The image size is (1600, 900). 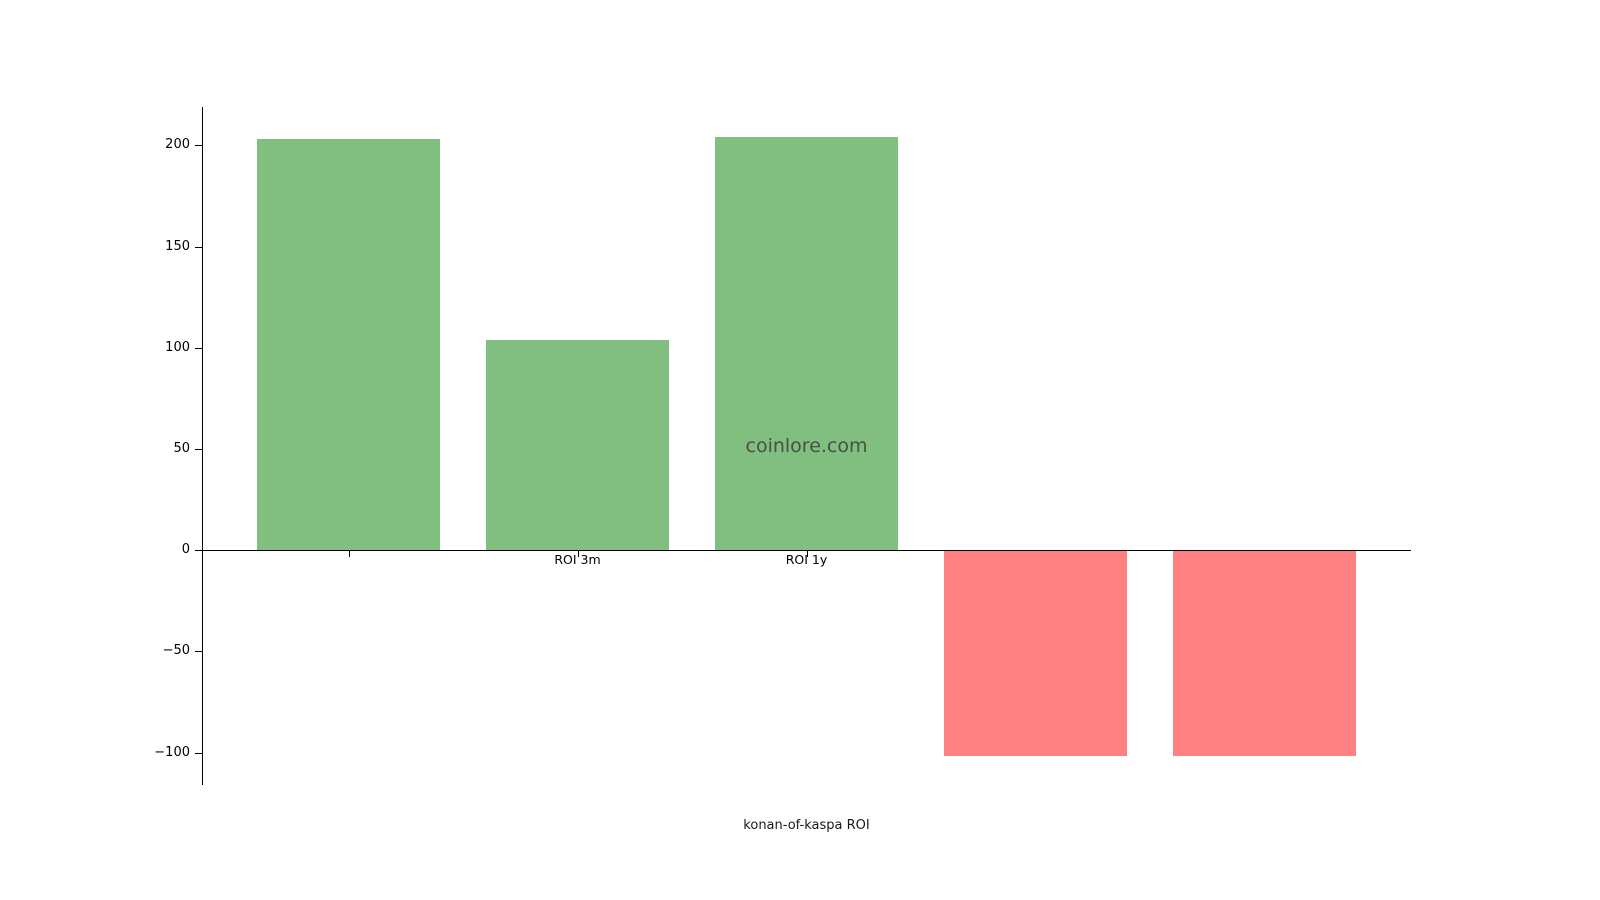 What do you see at coordinates (806, 446) in the screenshot?
I see `watermark: coinlore.com` at bounding box center [806, 446].